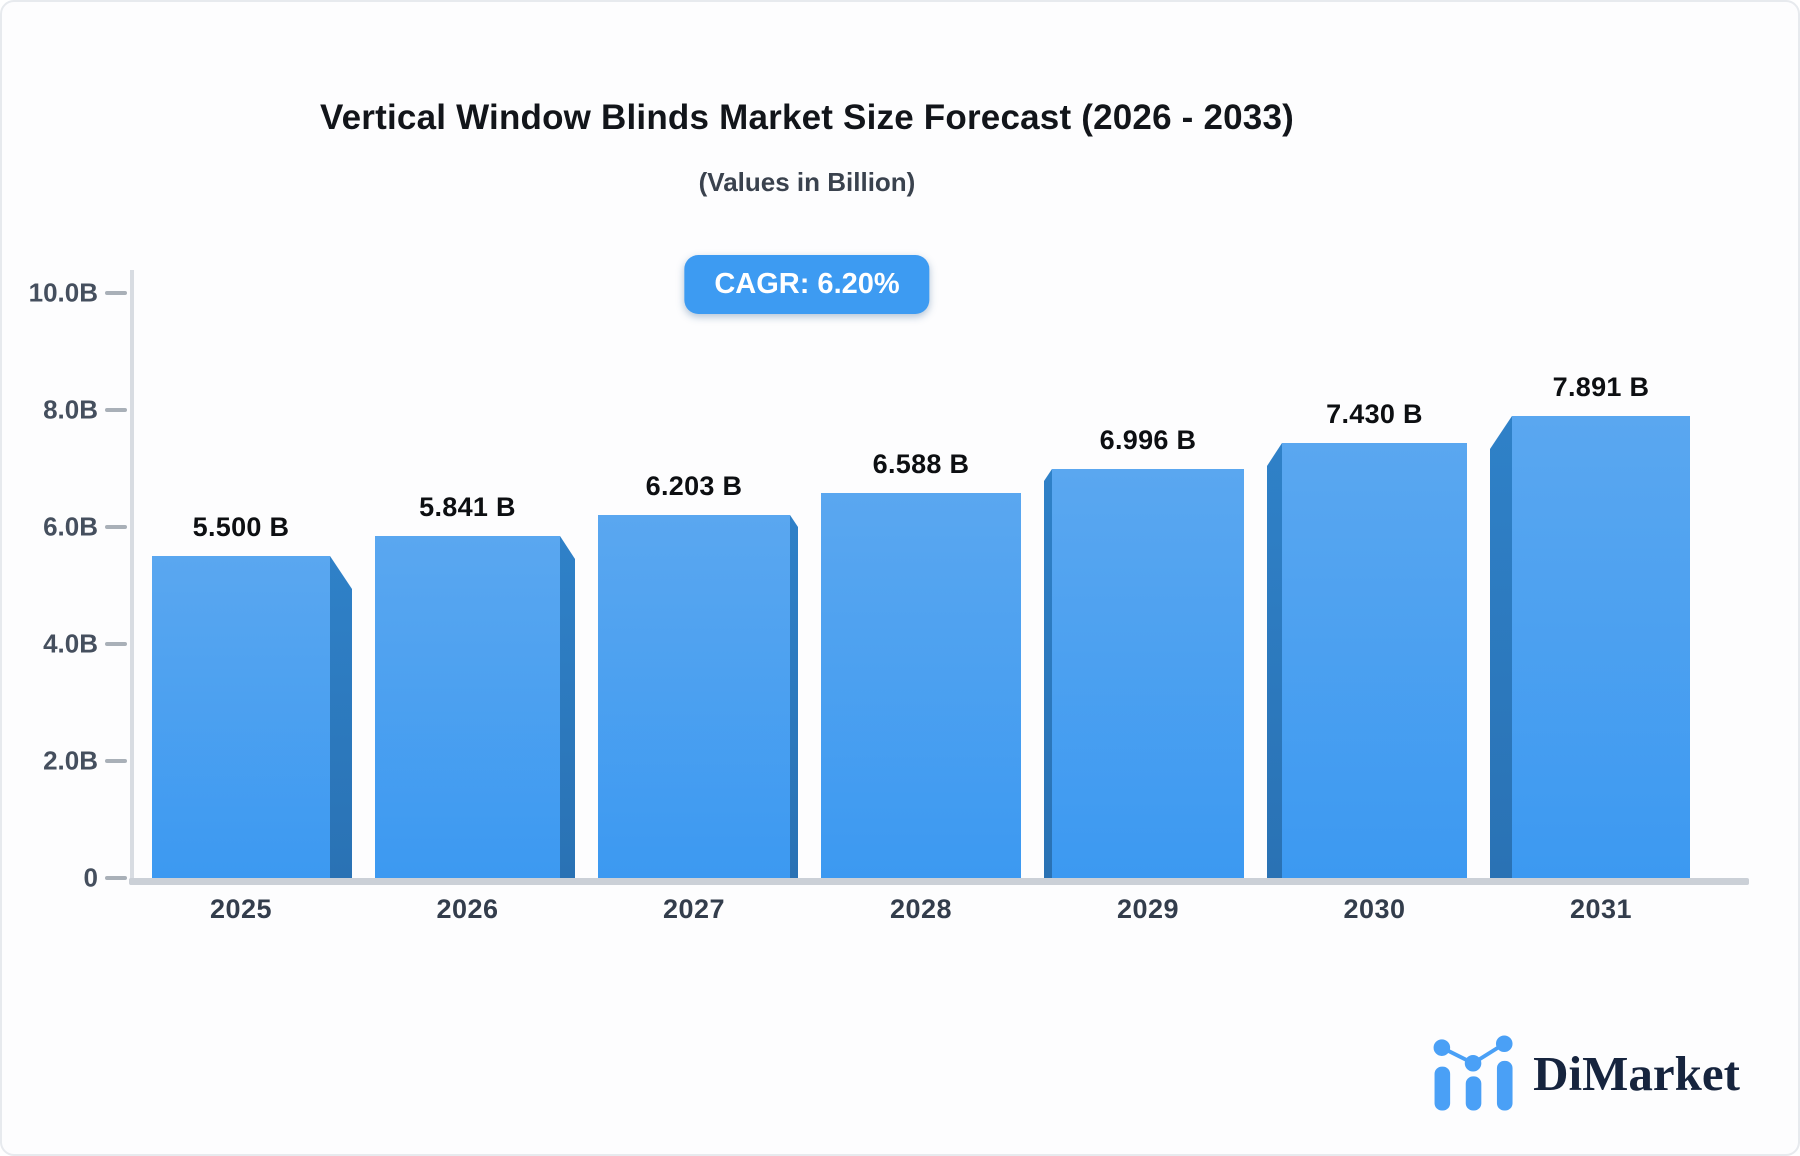  Describe the element at coordinates (70, 526) in the screenshot. I see `y-axis-tick-label: 6.0B` at that location.